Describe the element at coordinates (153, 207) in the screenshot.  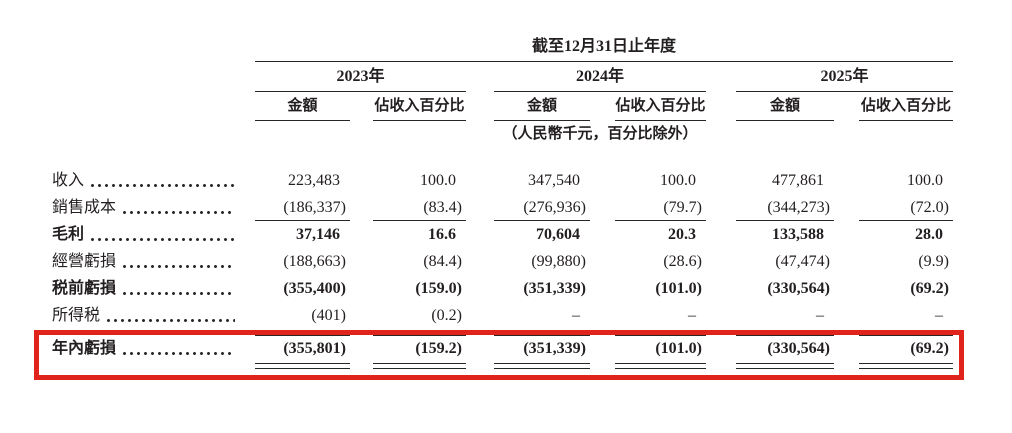
I see `row-label: 銷售成本` at that location.